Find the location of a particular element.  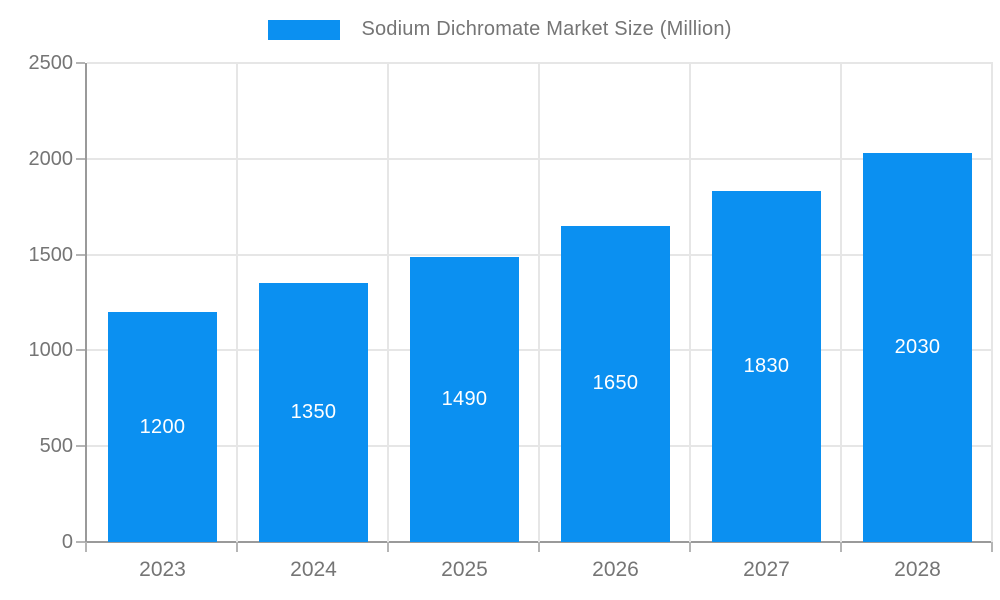

legend-label: Sodium Dichromate Market Size (Million) is located at coordinates (546, 29).